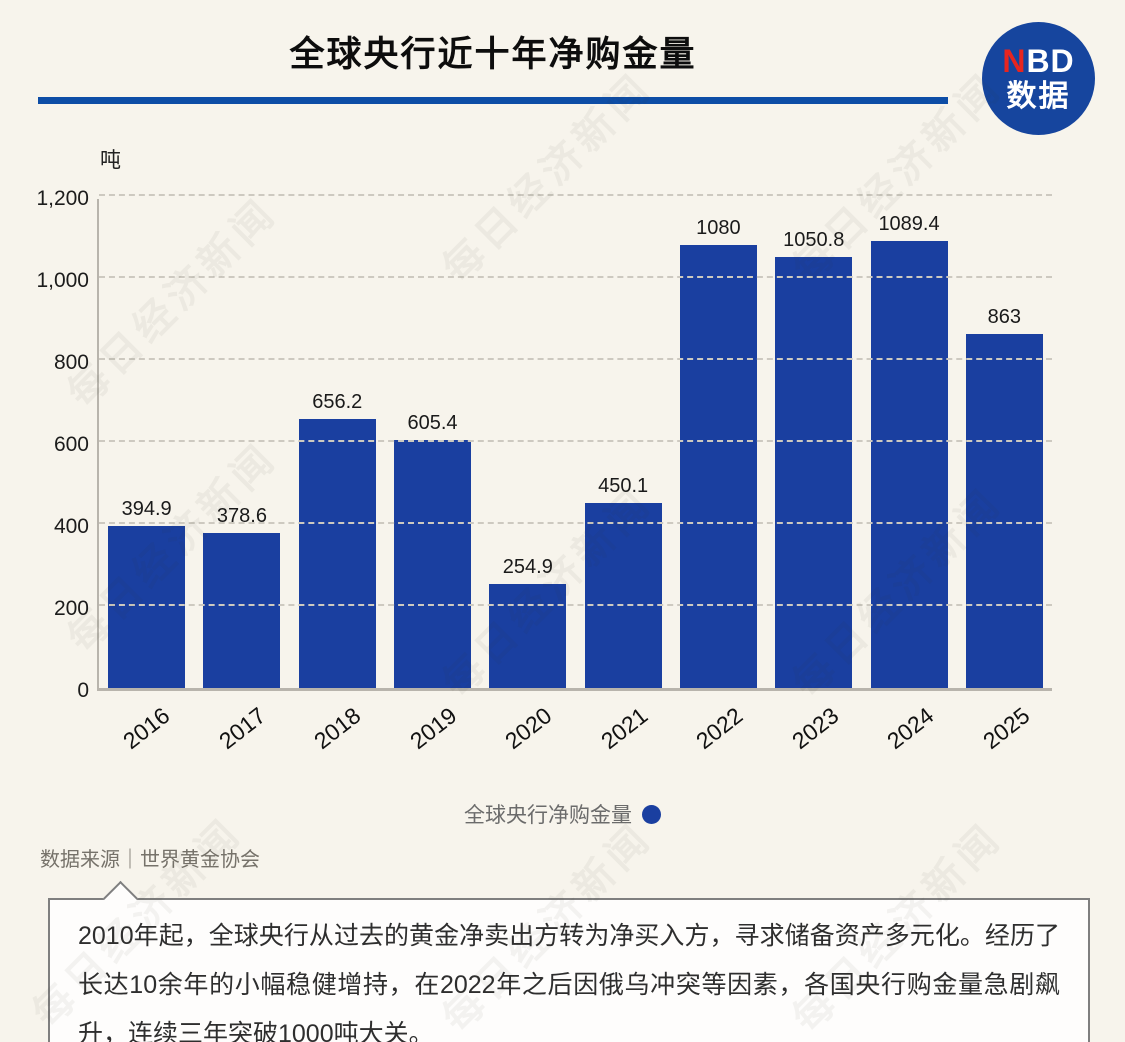  Describe the element at coordinates (62, 280) in the screenshot. I see `y-tick-label: 1,000` at that location.